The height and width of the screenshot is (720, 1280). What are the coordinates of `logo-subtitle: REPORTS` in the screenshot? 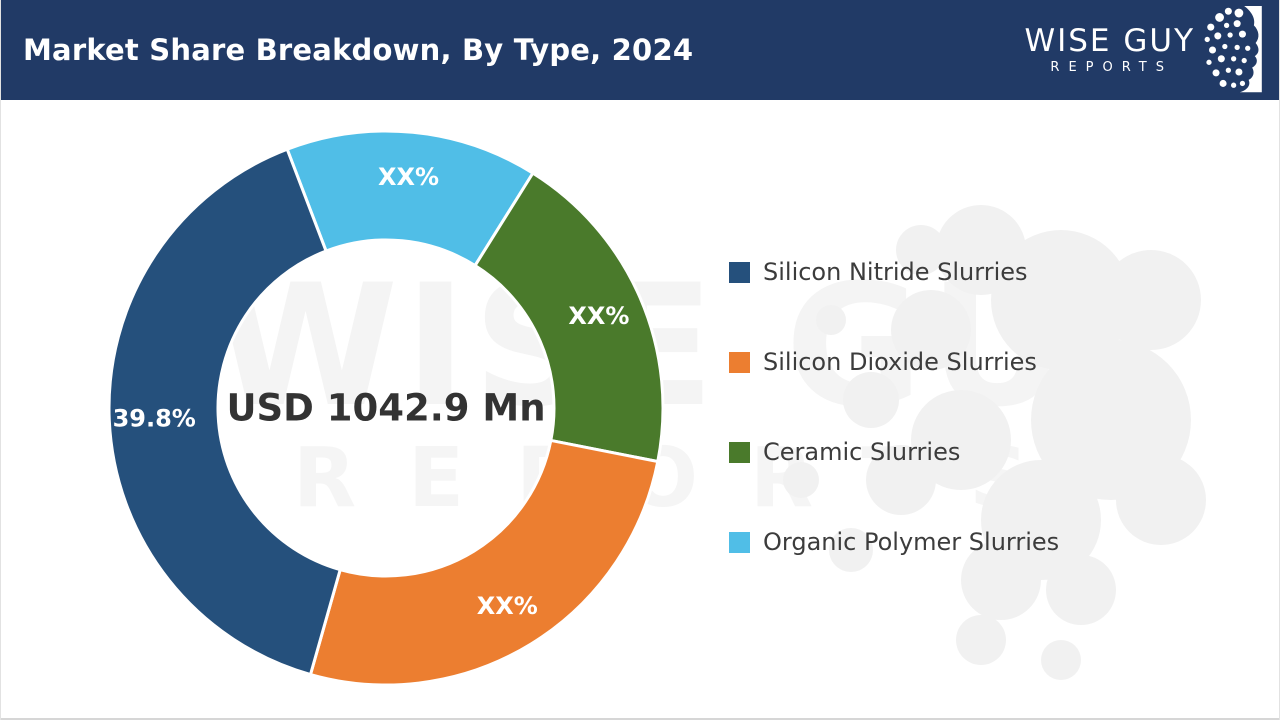 It's located at (1112, 68).